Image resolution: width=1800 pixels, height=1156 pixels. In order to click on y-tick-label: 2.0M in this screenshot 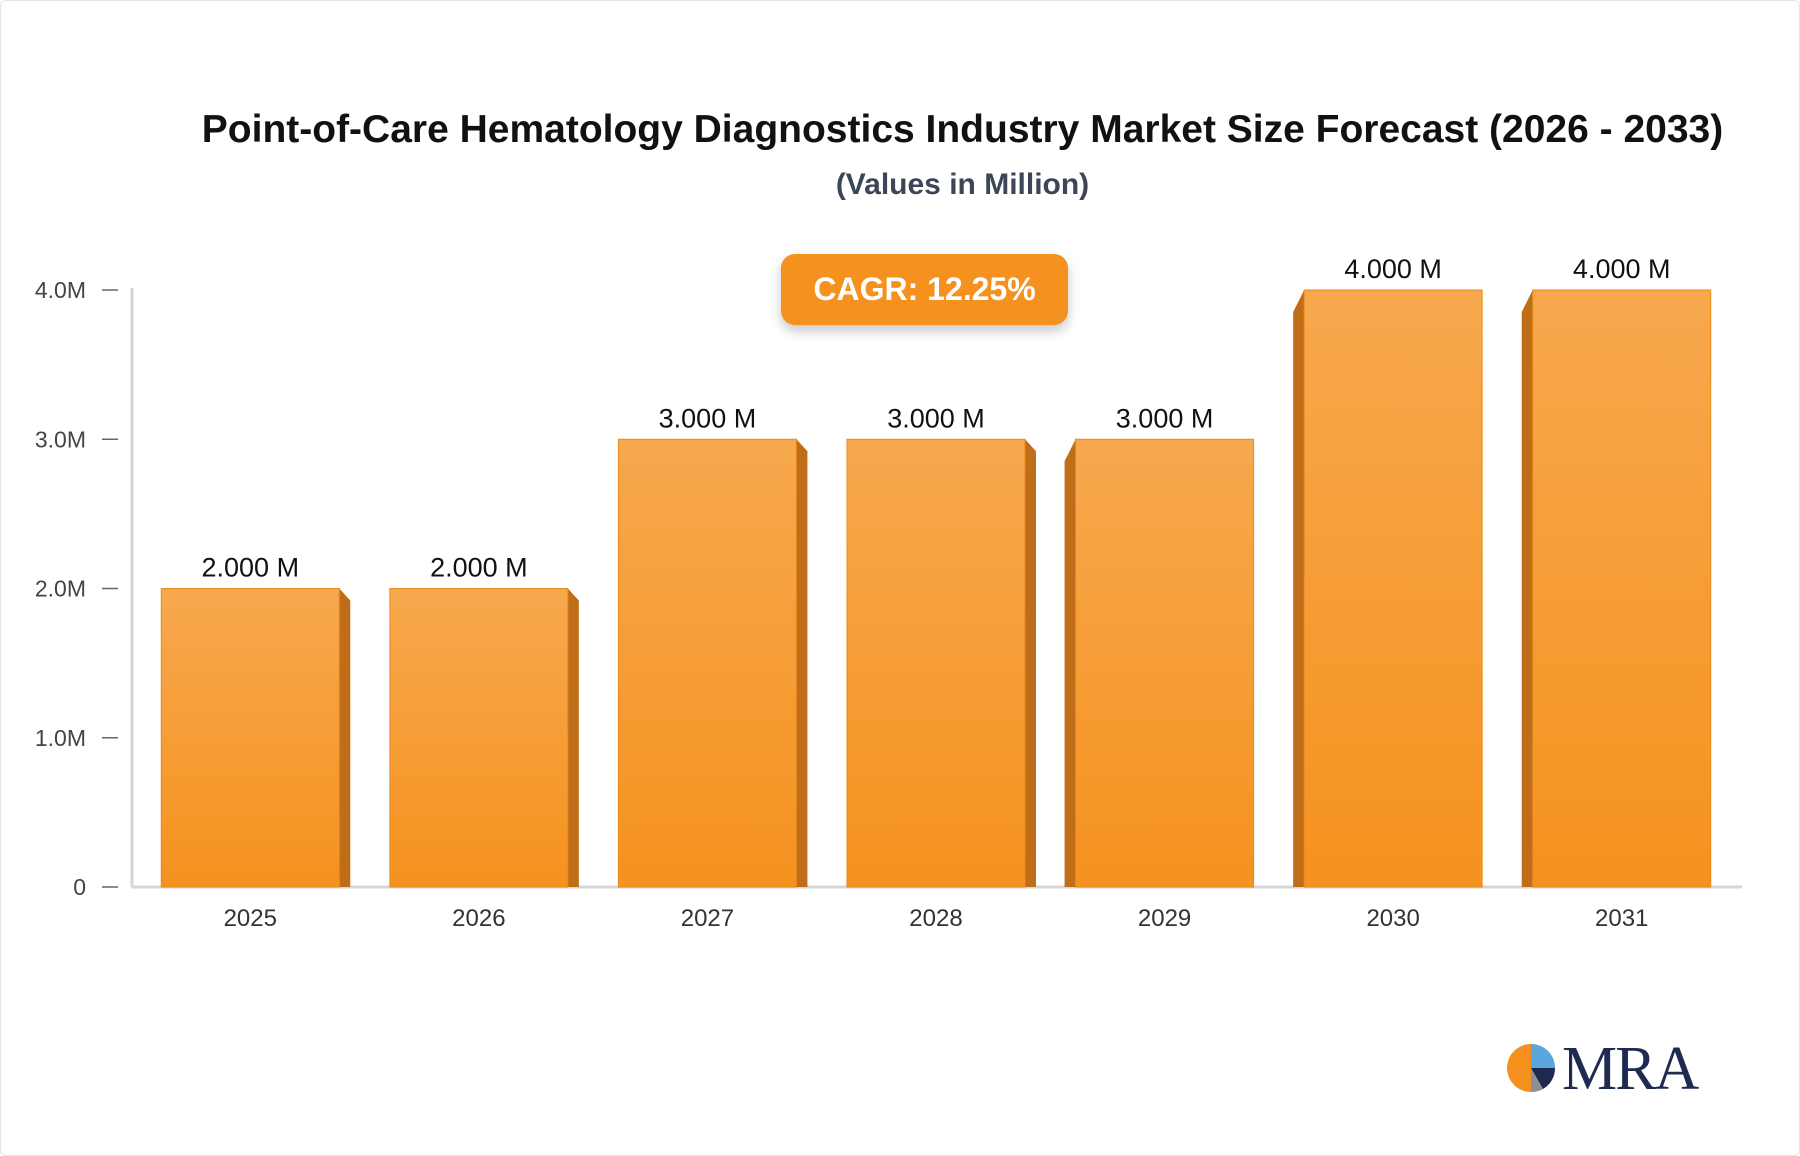, I will do `click(60, 589)`.